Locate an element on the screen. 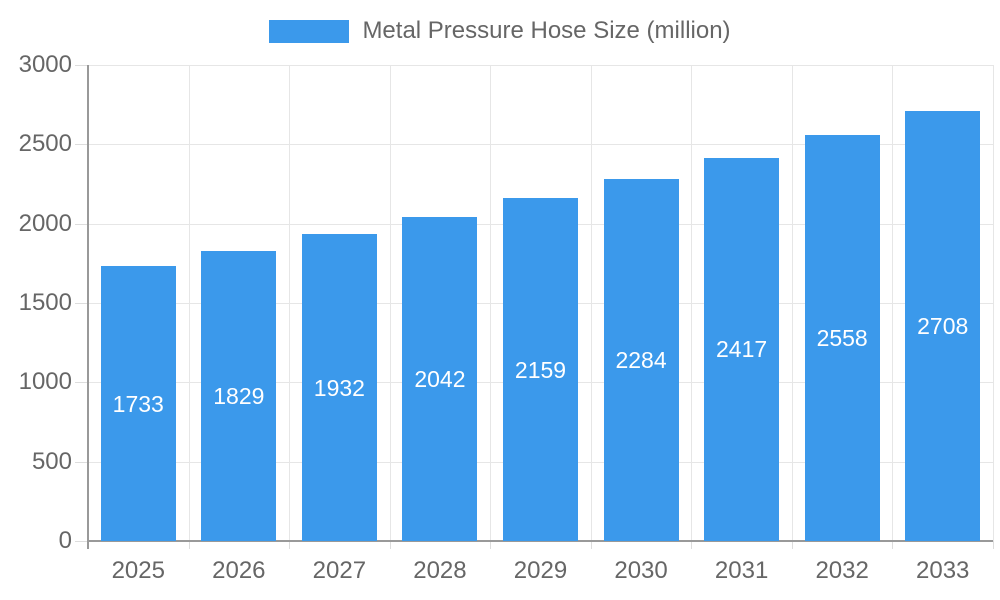 This screenshot has width=1000, height=600. x-axis-label: 2032 is located at coordinates (842, 570).